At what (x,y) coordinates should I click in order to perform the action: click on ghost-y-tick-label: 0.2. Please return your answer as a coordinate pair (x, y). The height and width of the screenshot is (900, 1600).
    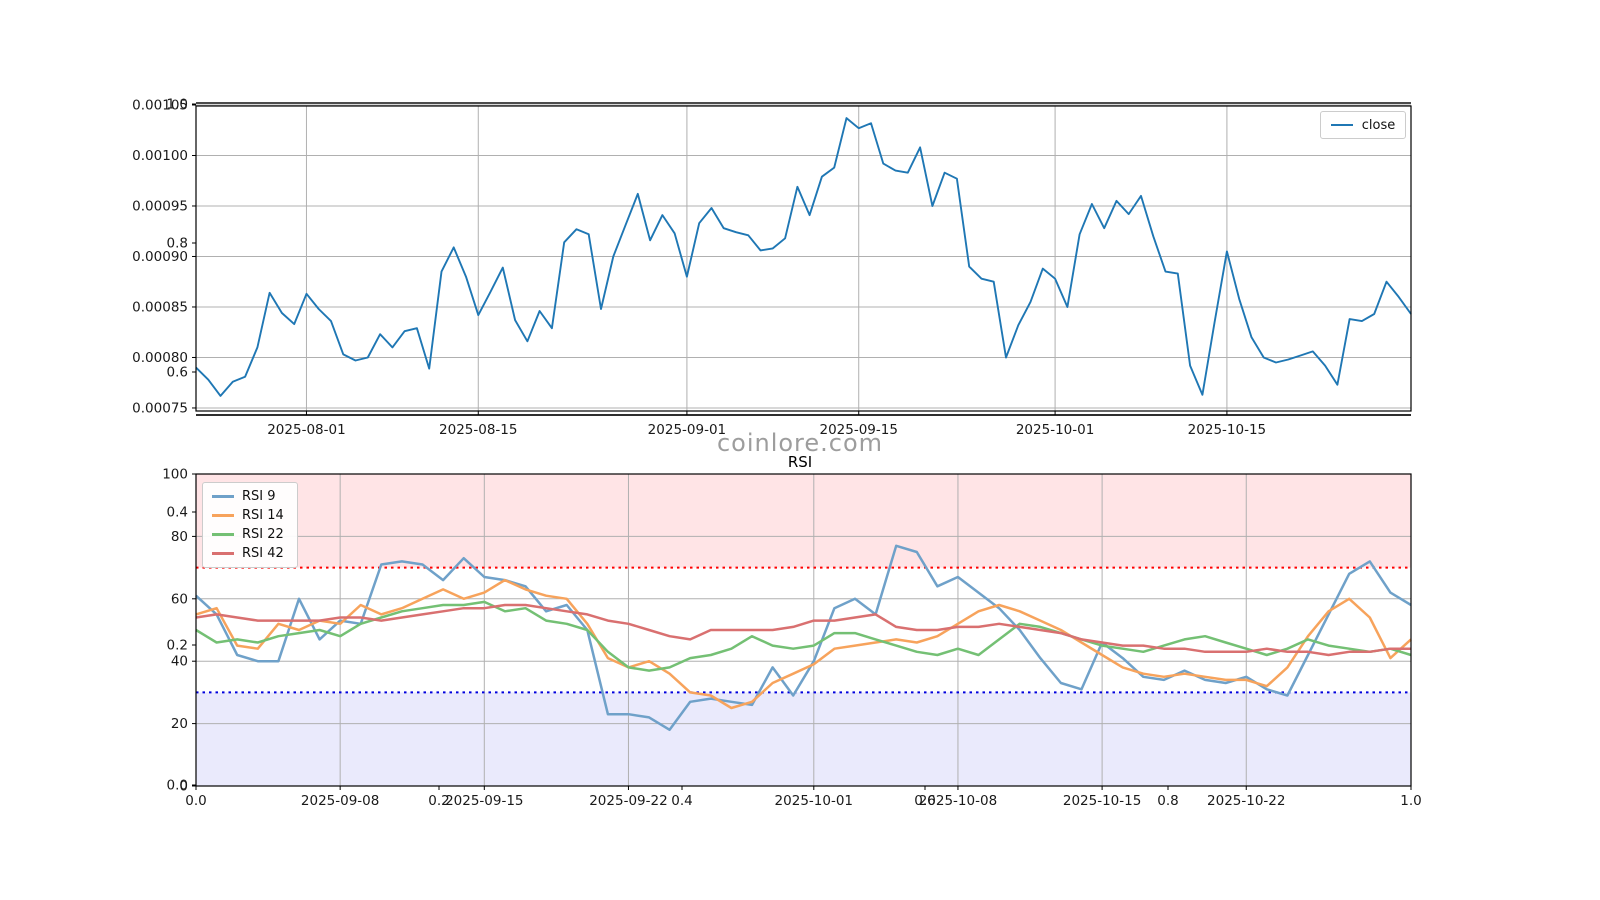
    Looking at the image, I should click on (177, 646).